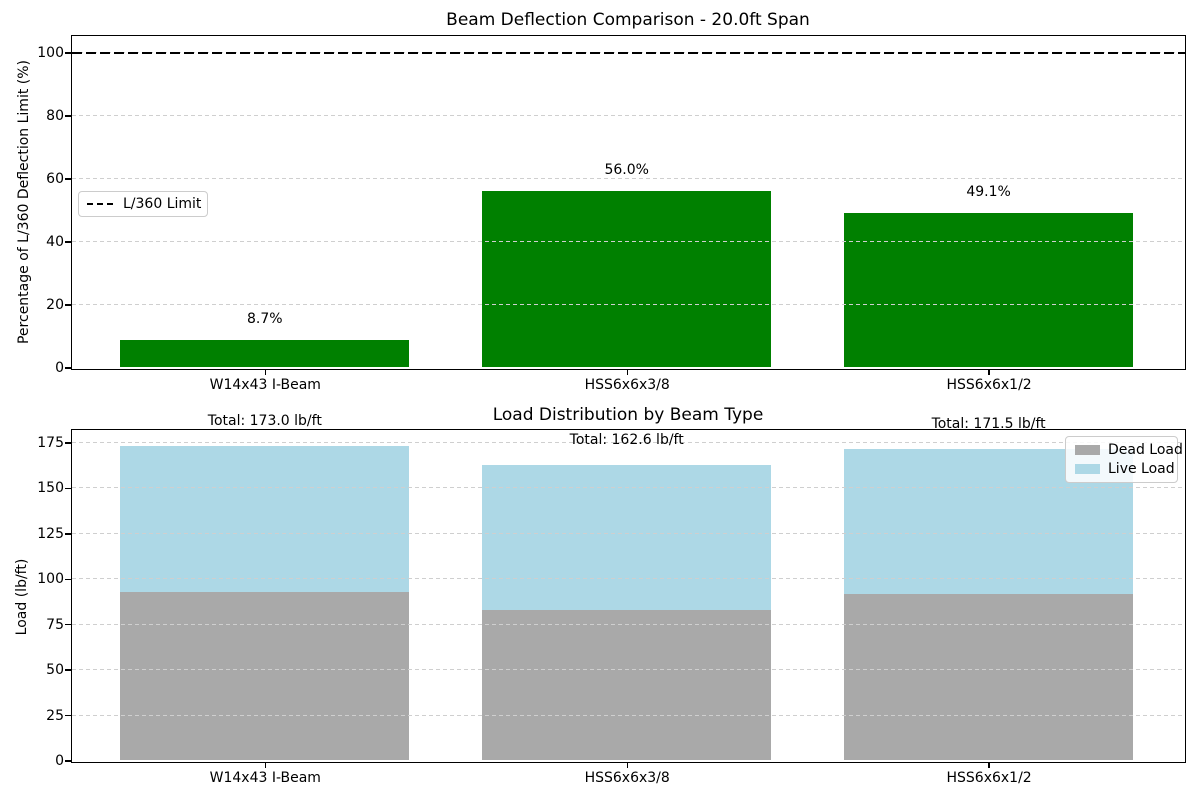 This screenshot has height=800, width=1200. I want to click on gridline-y75, so click(628, 624).